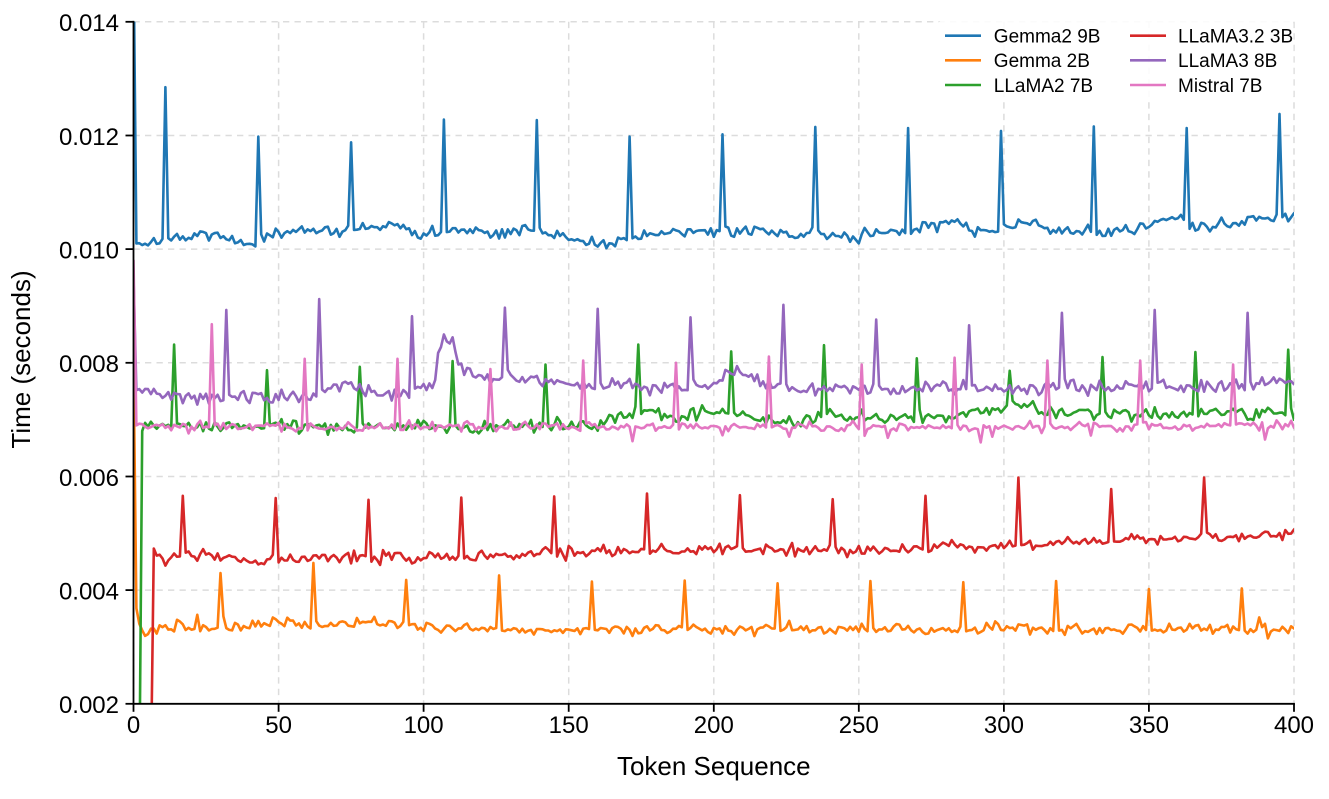 This screenshot has height=799, width=1329. Describe the element at coordinates (859, 725) in the screenshot. I see `svg-text: 250` at that location.